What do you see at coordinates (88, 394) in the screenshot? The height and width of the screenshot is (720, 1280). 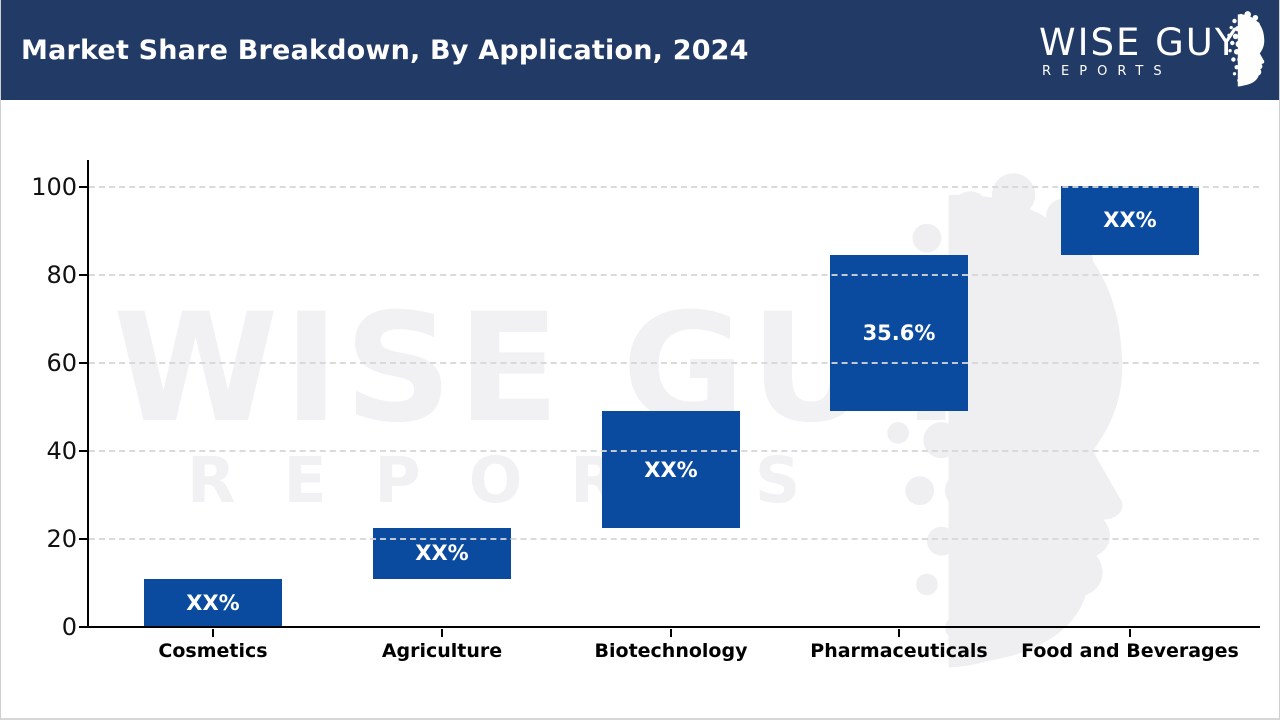 I see `y-axis-line` at bounding box center [88, 394].